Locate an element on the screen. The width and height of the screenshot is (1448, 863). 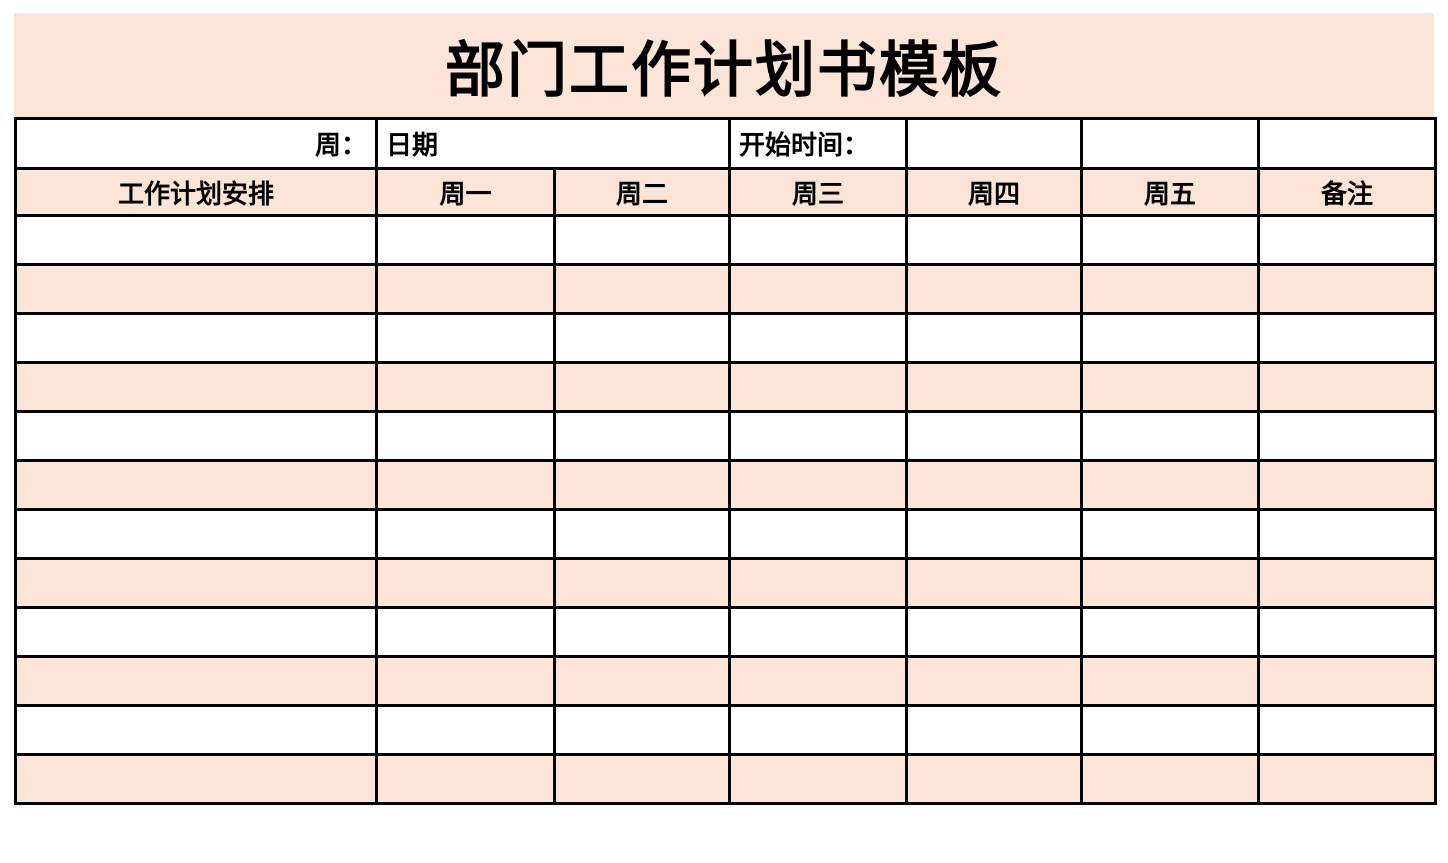
column-header-wednesday: 周三 is located at coordinates (818, 192).